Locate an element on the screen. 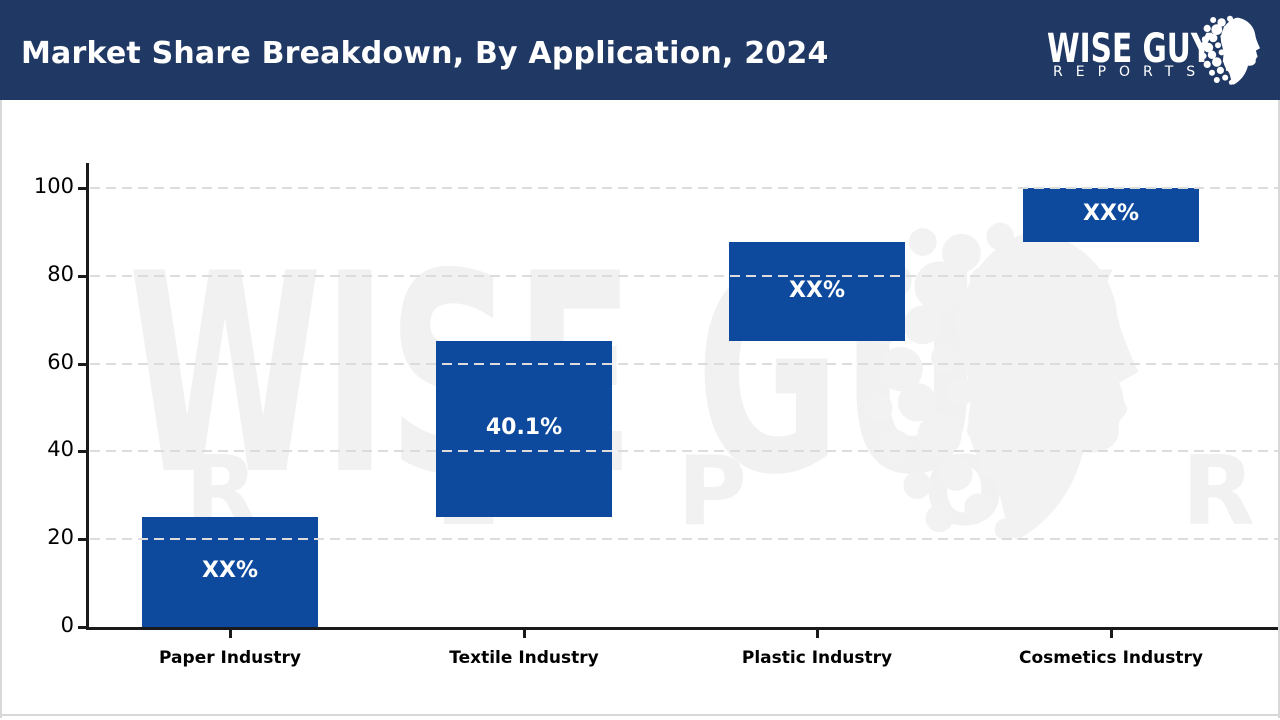  bar-cosmetics-industry is located at coordinates (1111, 215).